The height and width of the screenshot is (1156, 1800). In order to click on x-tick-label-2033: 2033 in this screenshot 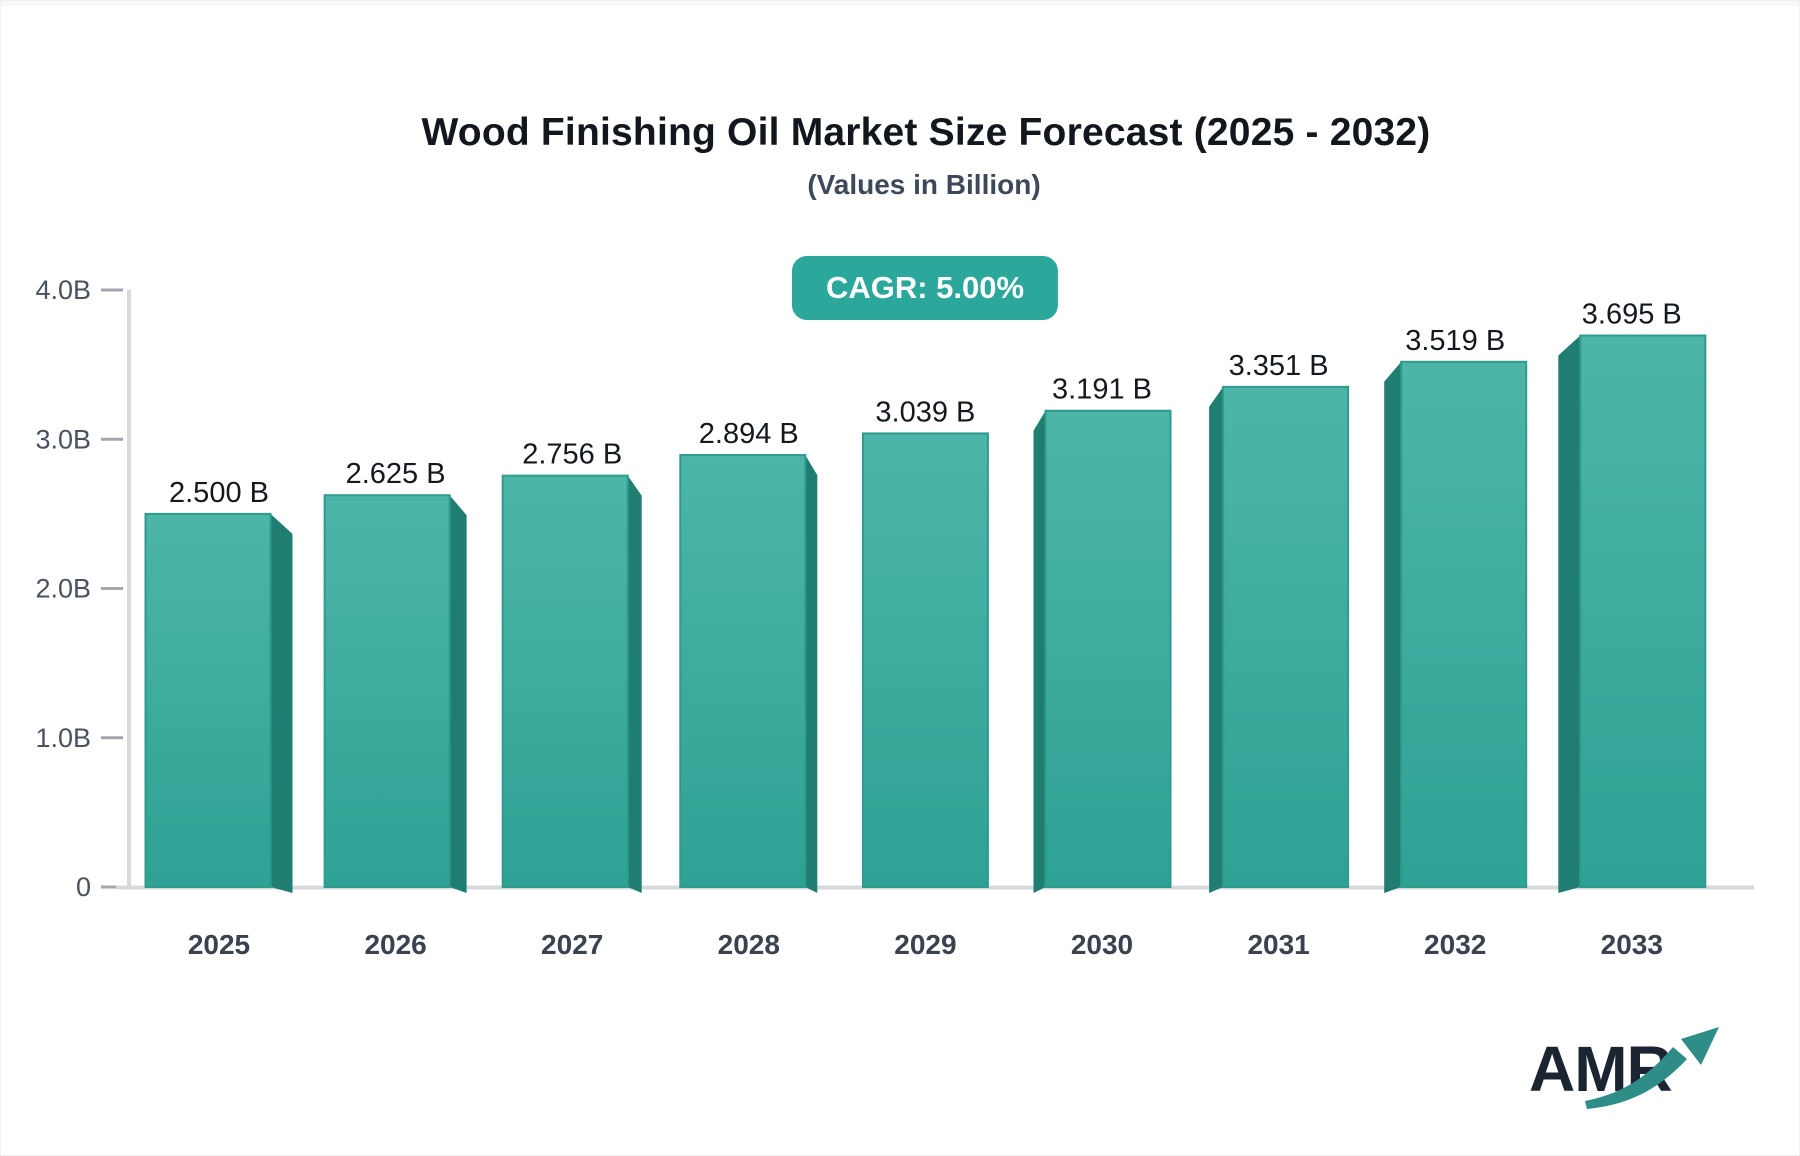, I will do `click(1632, 944)`.